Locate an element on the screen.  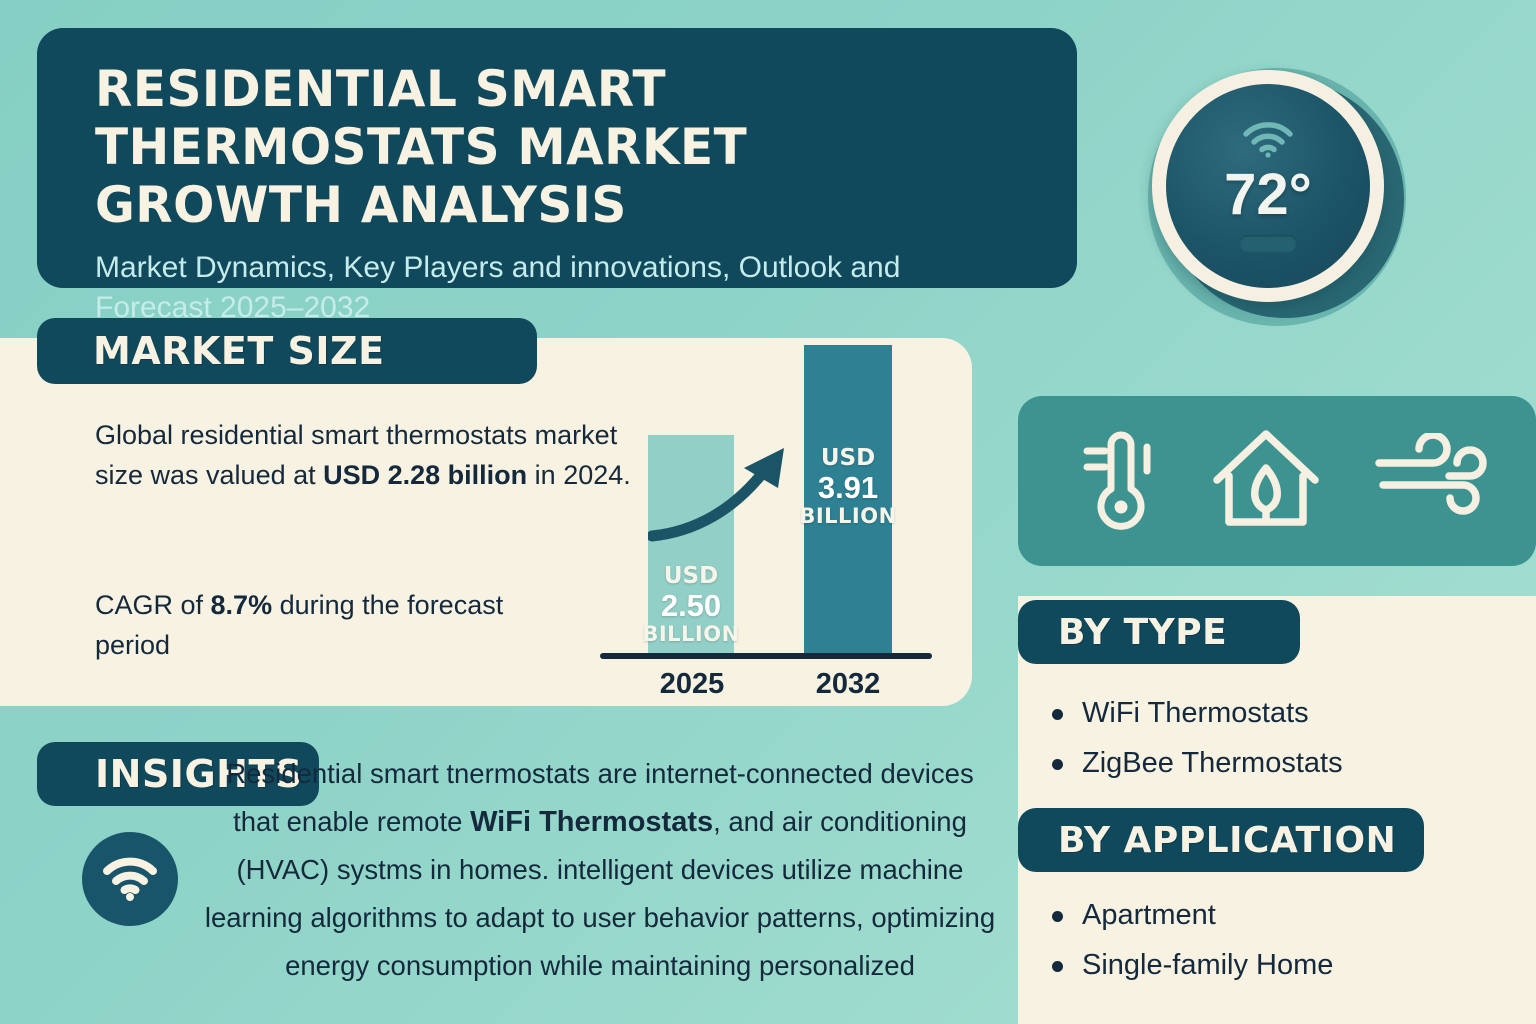
market-size-value: USD 2.28 billion is located at coordinates (425, 475).